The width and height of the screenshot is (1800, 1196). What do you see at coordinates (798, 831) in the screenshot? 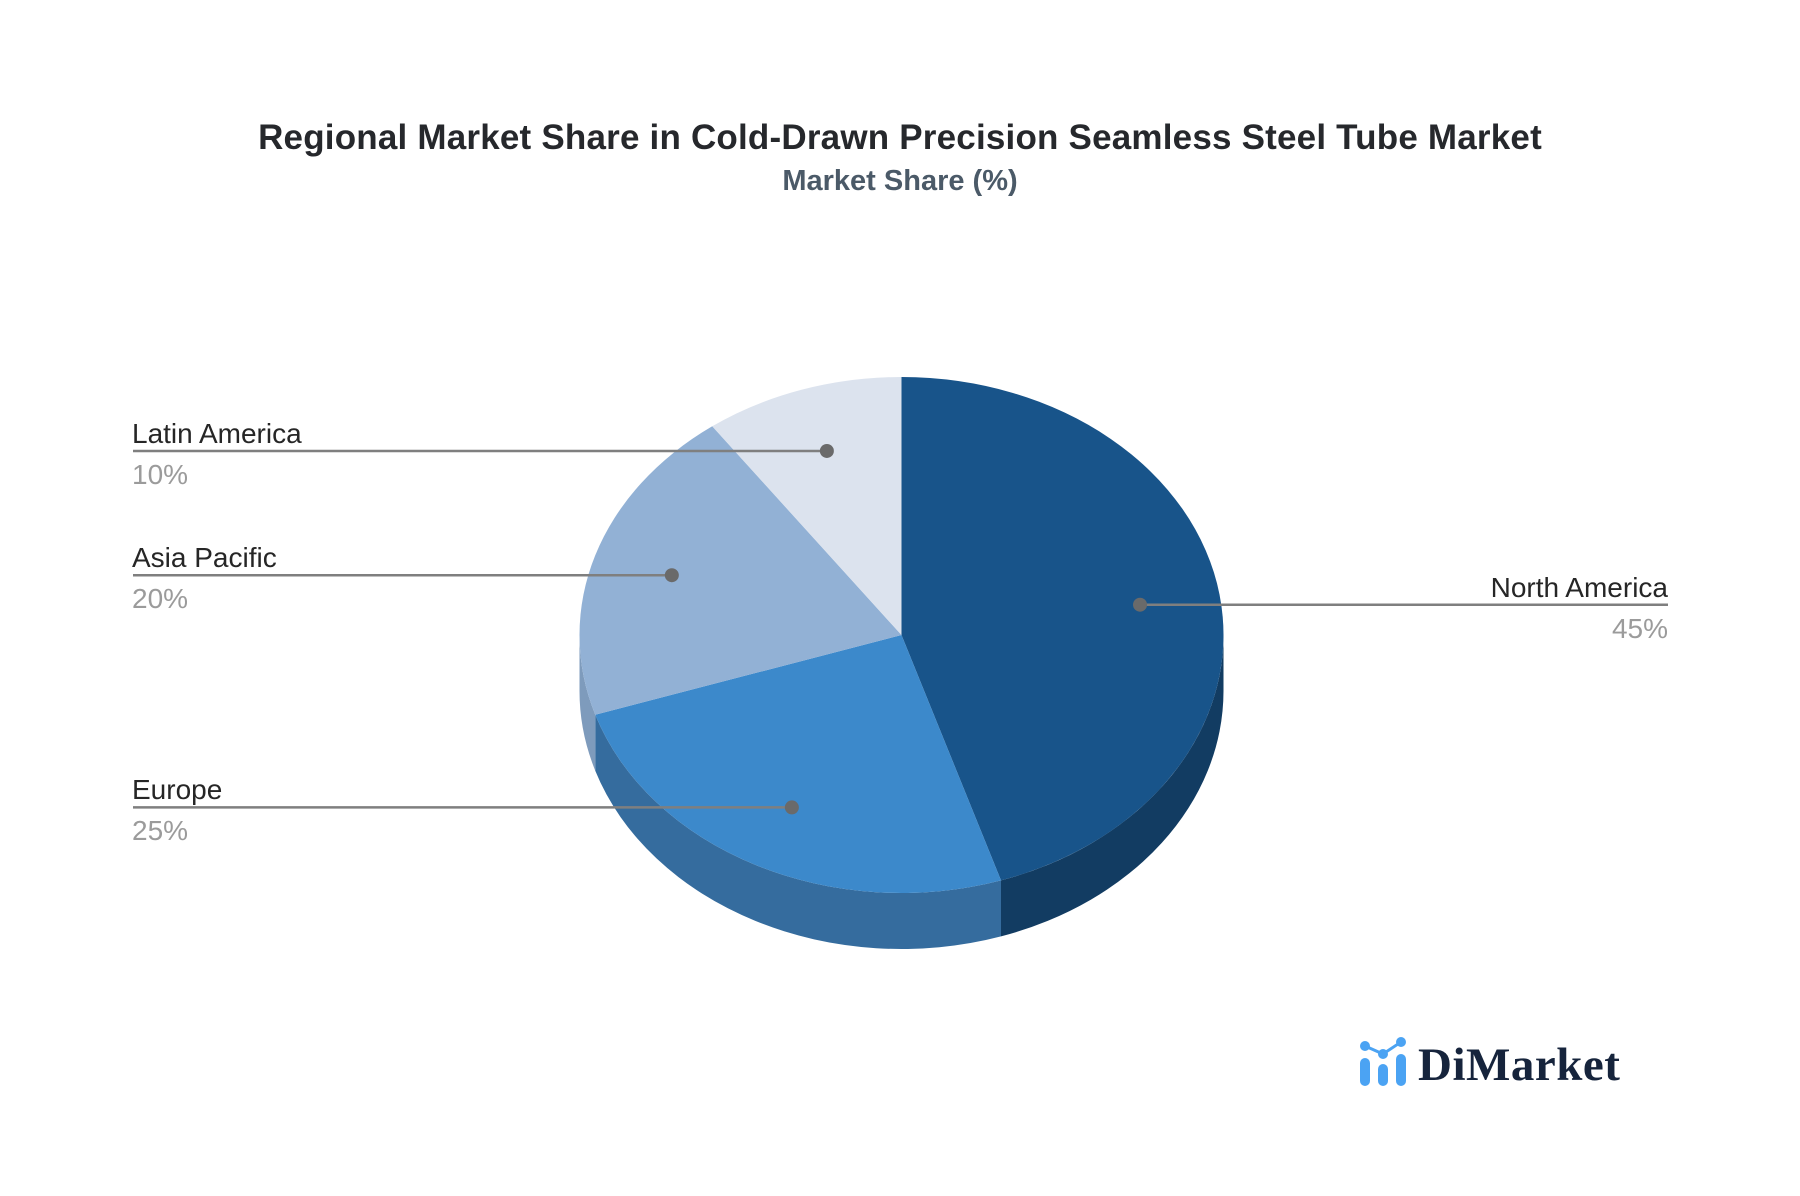
I see `pie-slice-side-europe` at bounding box center [798, 831].